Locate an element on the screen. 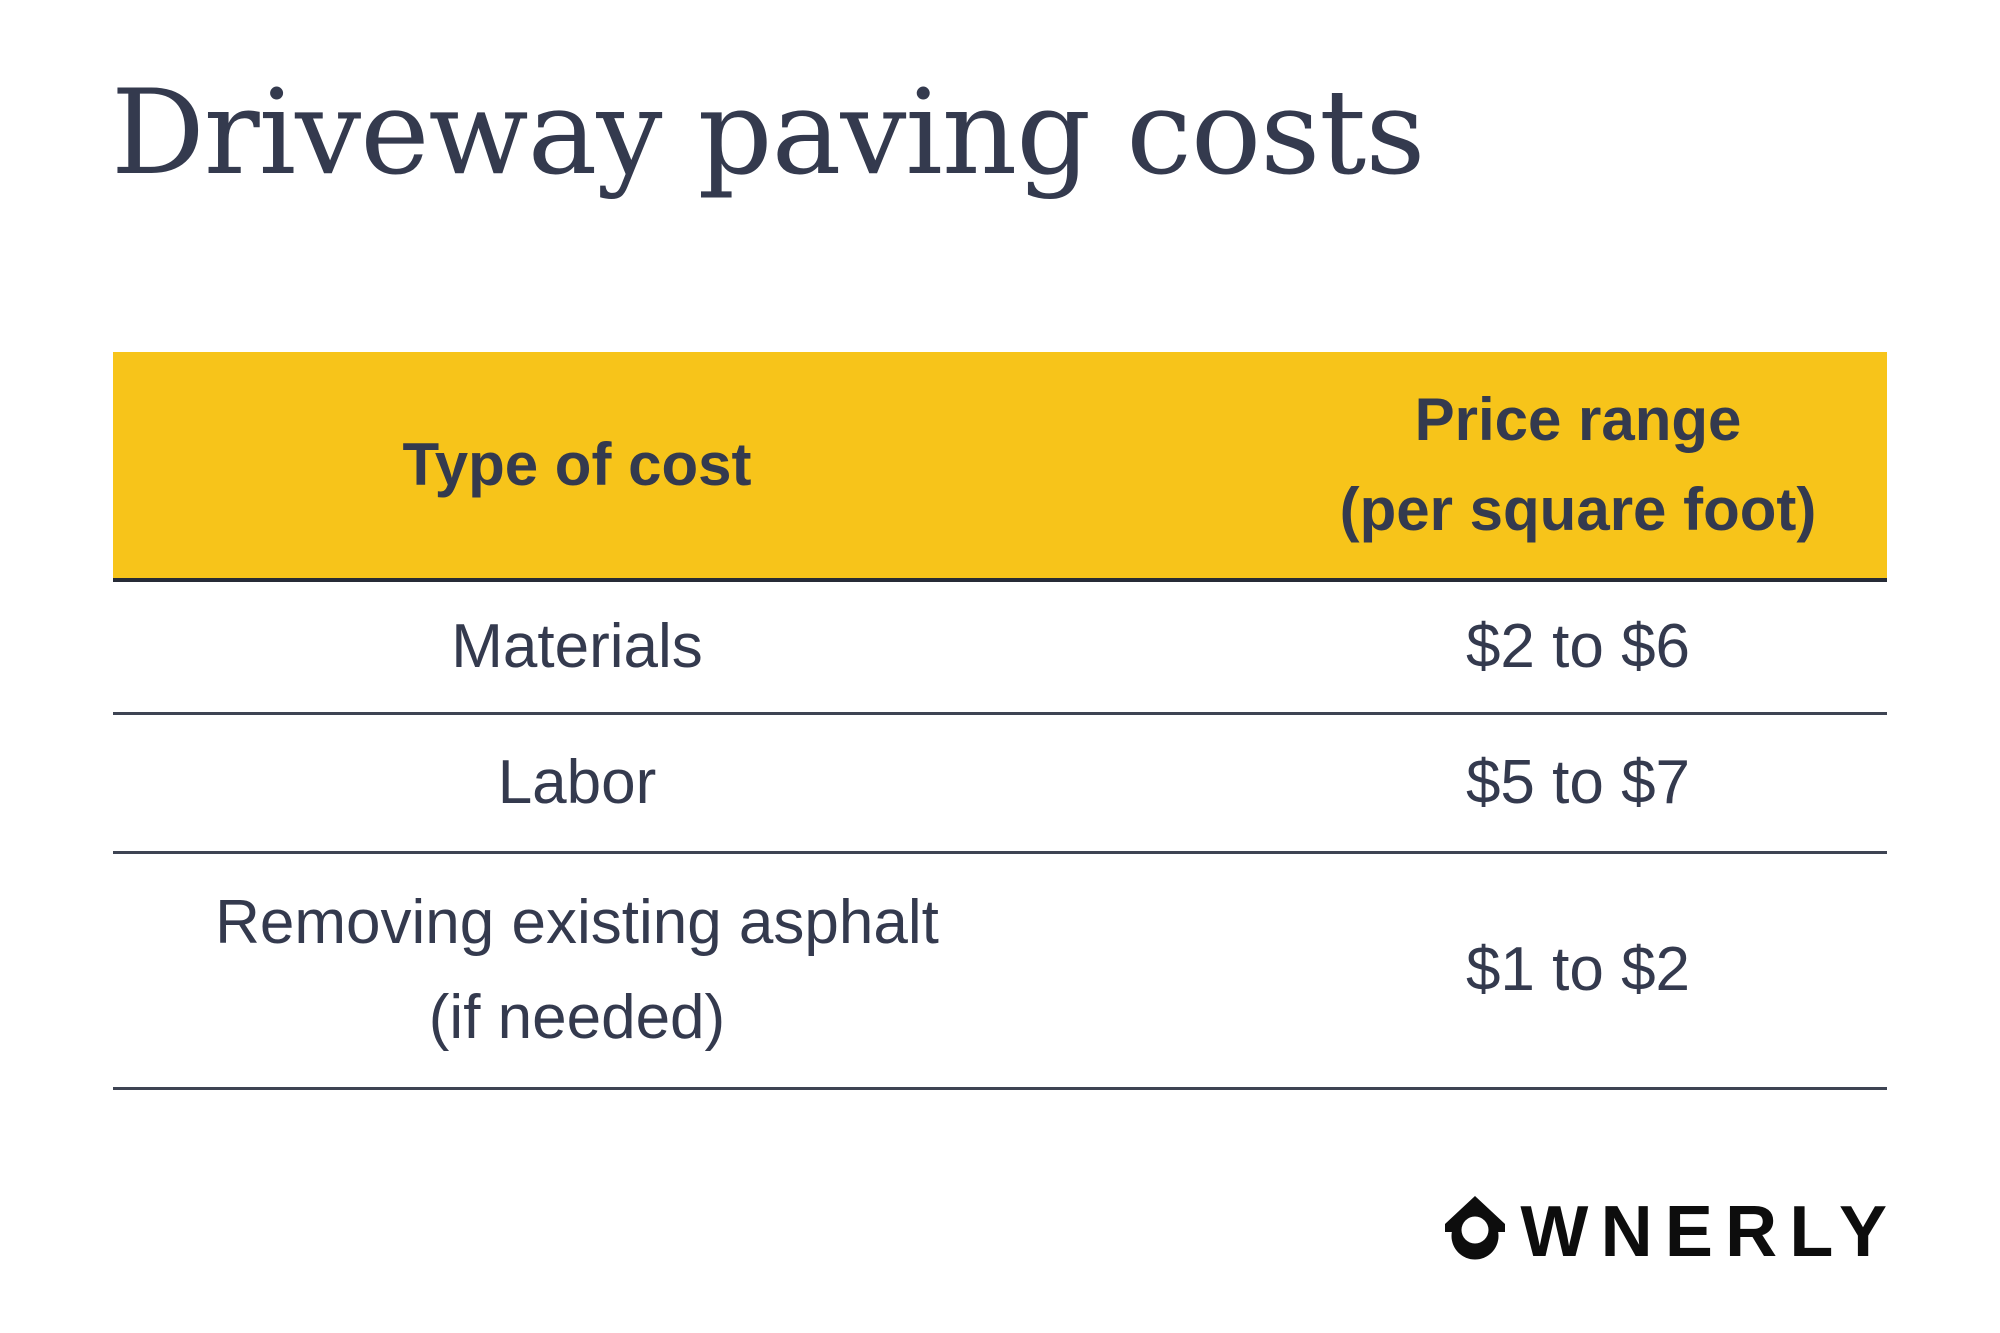  ownerly-wordmark: WNERLY is located at coordinates (1710, 1232).